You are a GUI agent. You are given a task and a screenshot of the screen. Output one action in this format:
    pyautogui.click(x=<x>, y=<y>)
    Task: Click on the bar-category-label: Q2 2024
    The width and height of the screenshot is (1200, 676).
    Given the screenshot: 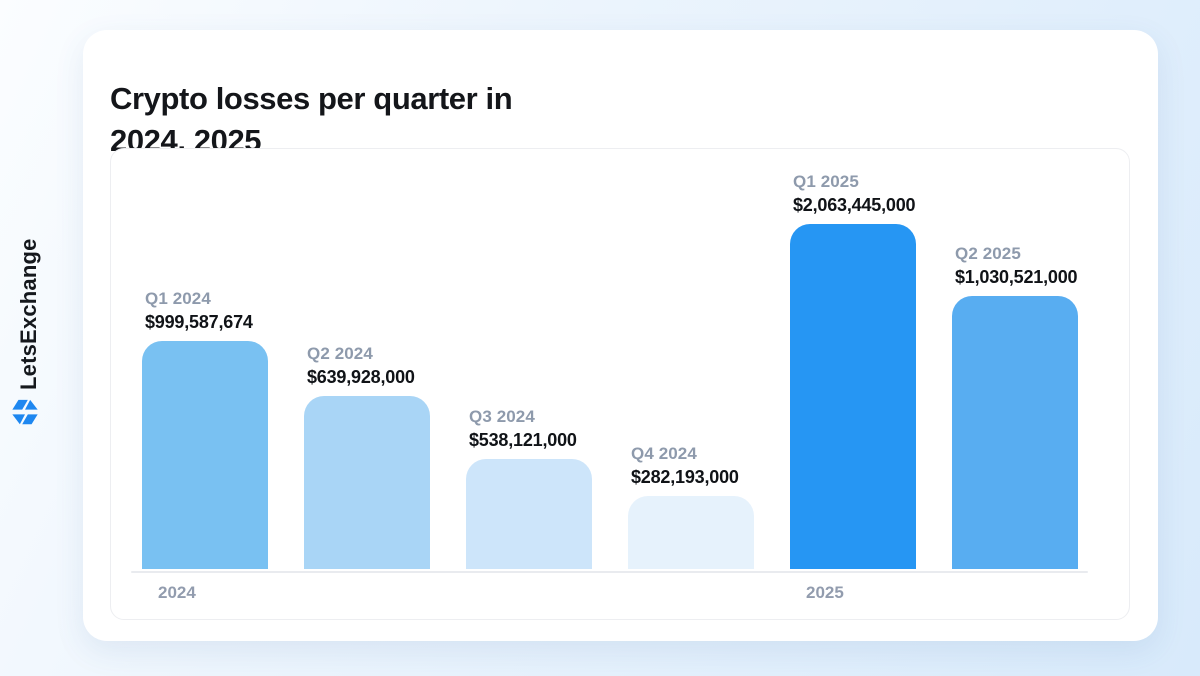 What is the action you would take?
    pyautogui.click(x=340, y=353)
    